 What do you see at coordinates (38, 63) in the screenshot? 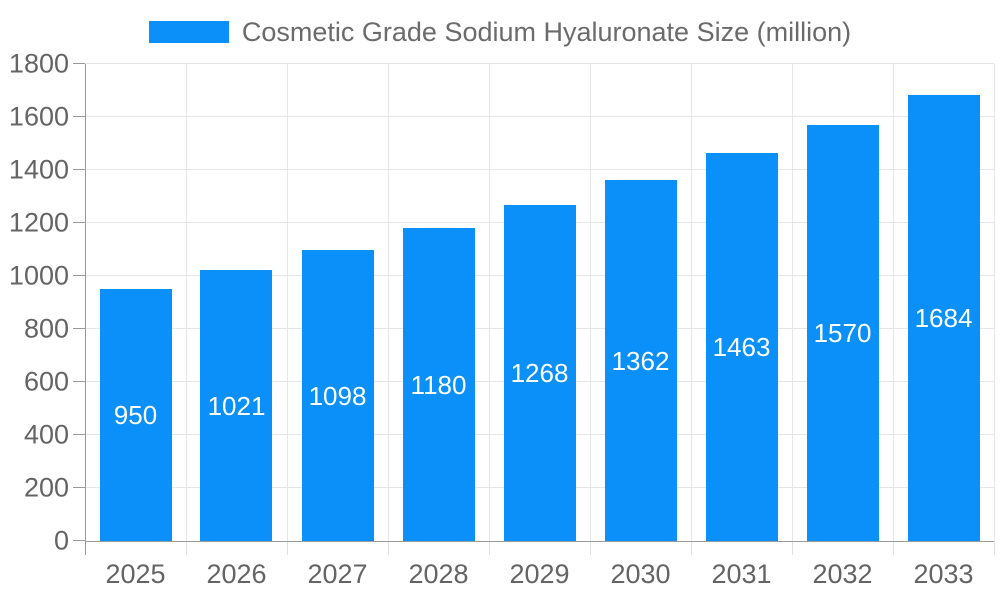
I see `y-axis-tick-label: 1800` at bounding box center [38, 63].